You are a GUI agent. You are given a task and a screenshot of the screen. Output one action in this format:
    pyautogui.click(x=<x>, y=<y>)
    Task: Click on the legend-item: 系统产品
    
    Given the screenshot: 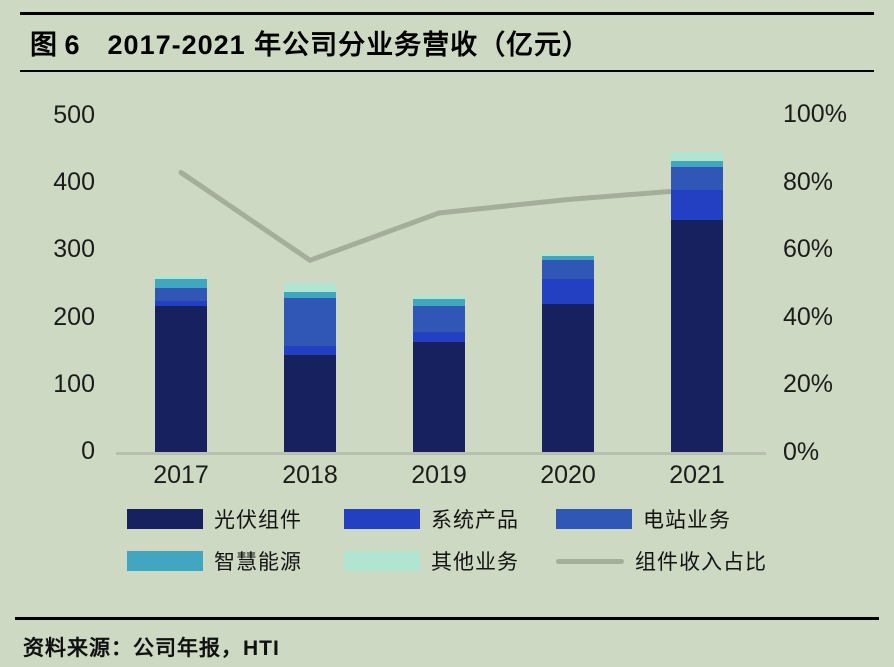 What is the action you would take?
    pyautogui.click(x=431, y=519)
    